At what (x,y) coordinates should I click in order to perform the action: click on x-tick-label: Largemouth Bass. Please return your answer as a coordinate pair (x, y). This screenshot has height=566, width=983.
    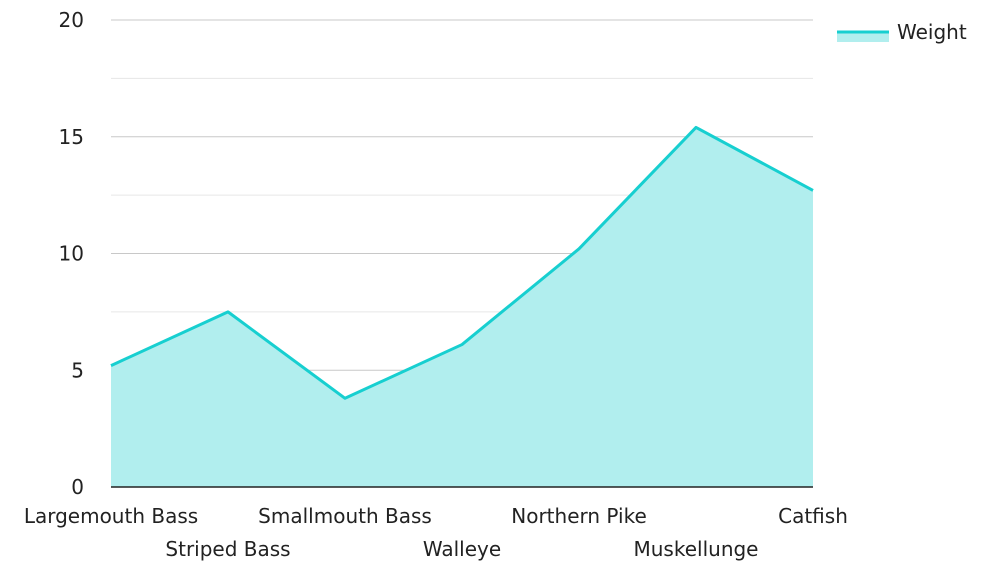
    Looking at the image, I should click on (111, 516).